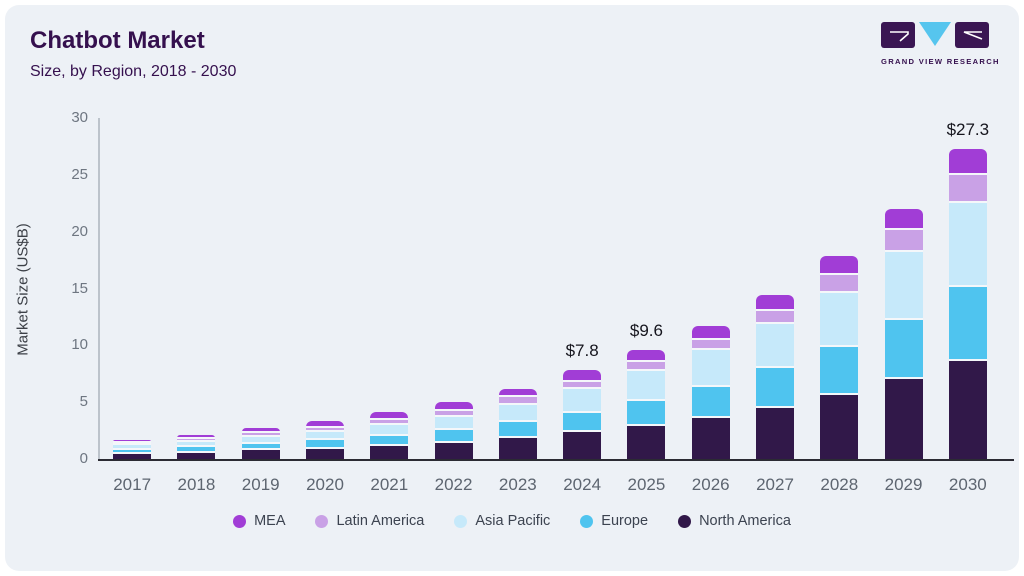  Describe the element at coordinates (270, 521) in the screenshot. I see `legend-label: MEA` at that location.